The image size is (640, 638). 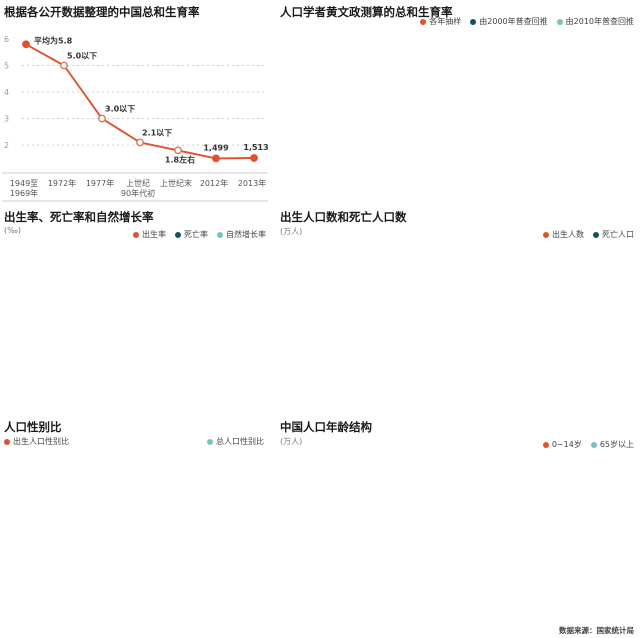 I want to click on legend-item-births: 出生人数, so click(x=563, y=234).